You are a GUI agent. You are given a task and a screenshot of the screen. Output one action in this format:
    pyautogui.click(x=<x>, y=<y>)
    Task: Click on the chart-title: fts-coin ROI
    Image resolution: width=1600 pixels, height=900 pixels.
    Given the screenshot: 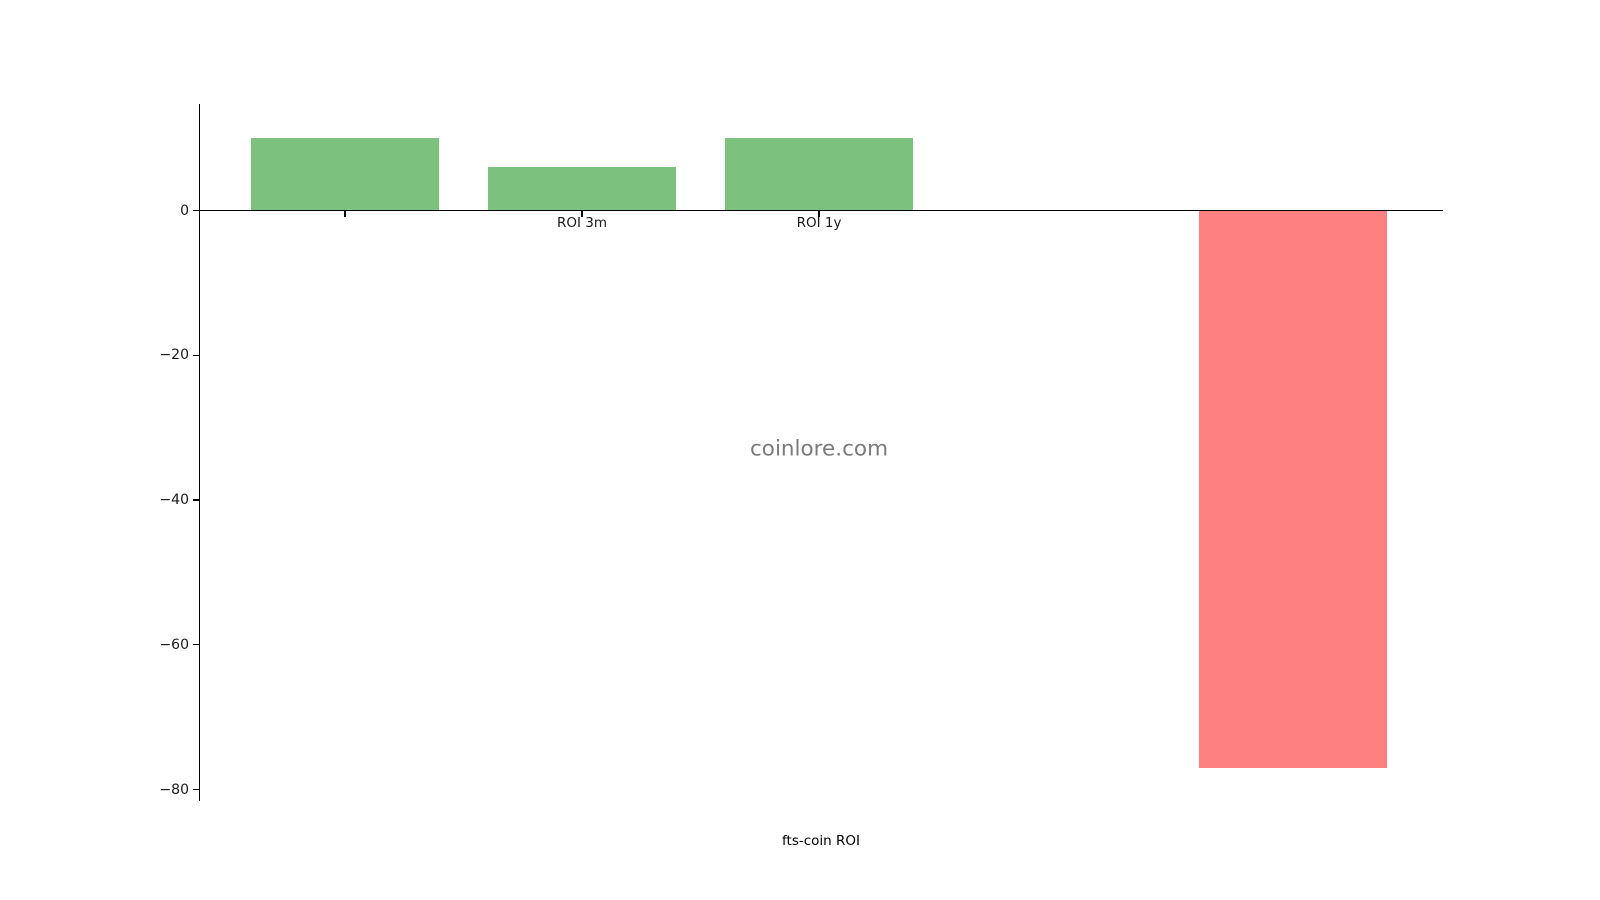 What is the action you would take?
    pyautogui.click(x=821, y=841)
    